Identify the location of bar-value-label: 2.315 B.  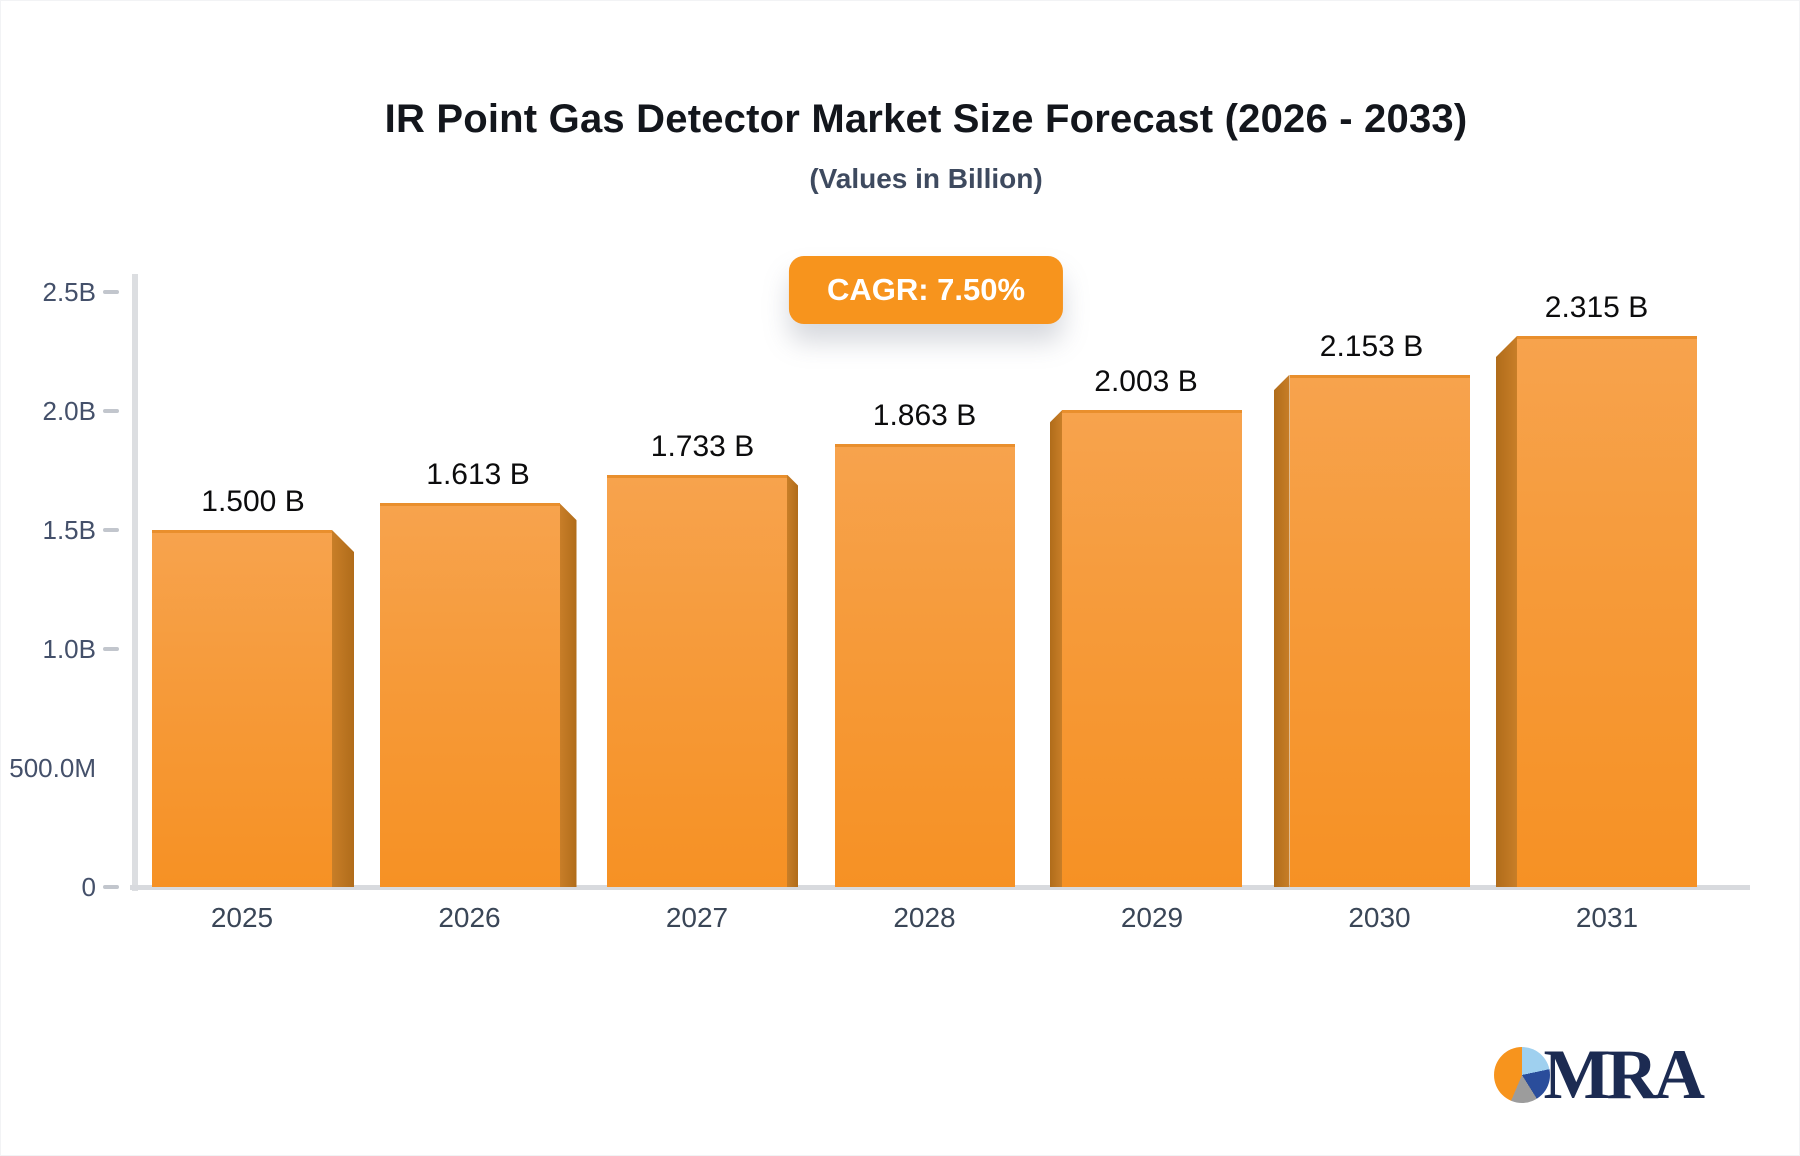
(1596, 308).